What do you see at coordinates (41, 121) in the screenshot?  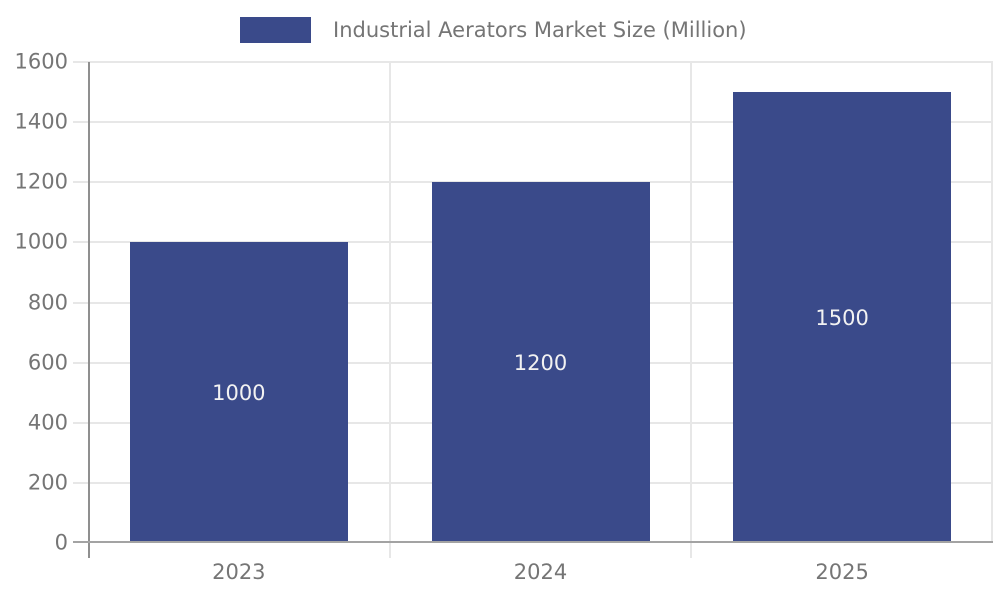 I see `y-tick-label: 1400` at bounding box center [41, 121].